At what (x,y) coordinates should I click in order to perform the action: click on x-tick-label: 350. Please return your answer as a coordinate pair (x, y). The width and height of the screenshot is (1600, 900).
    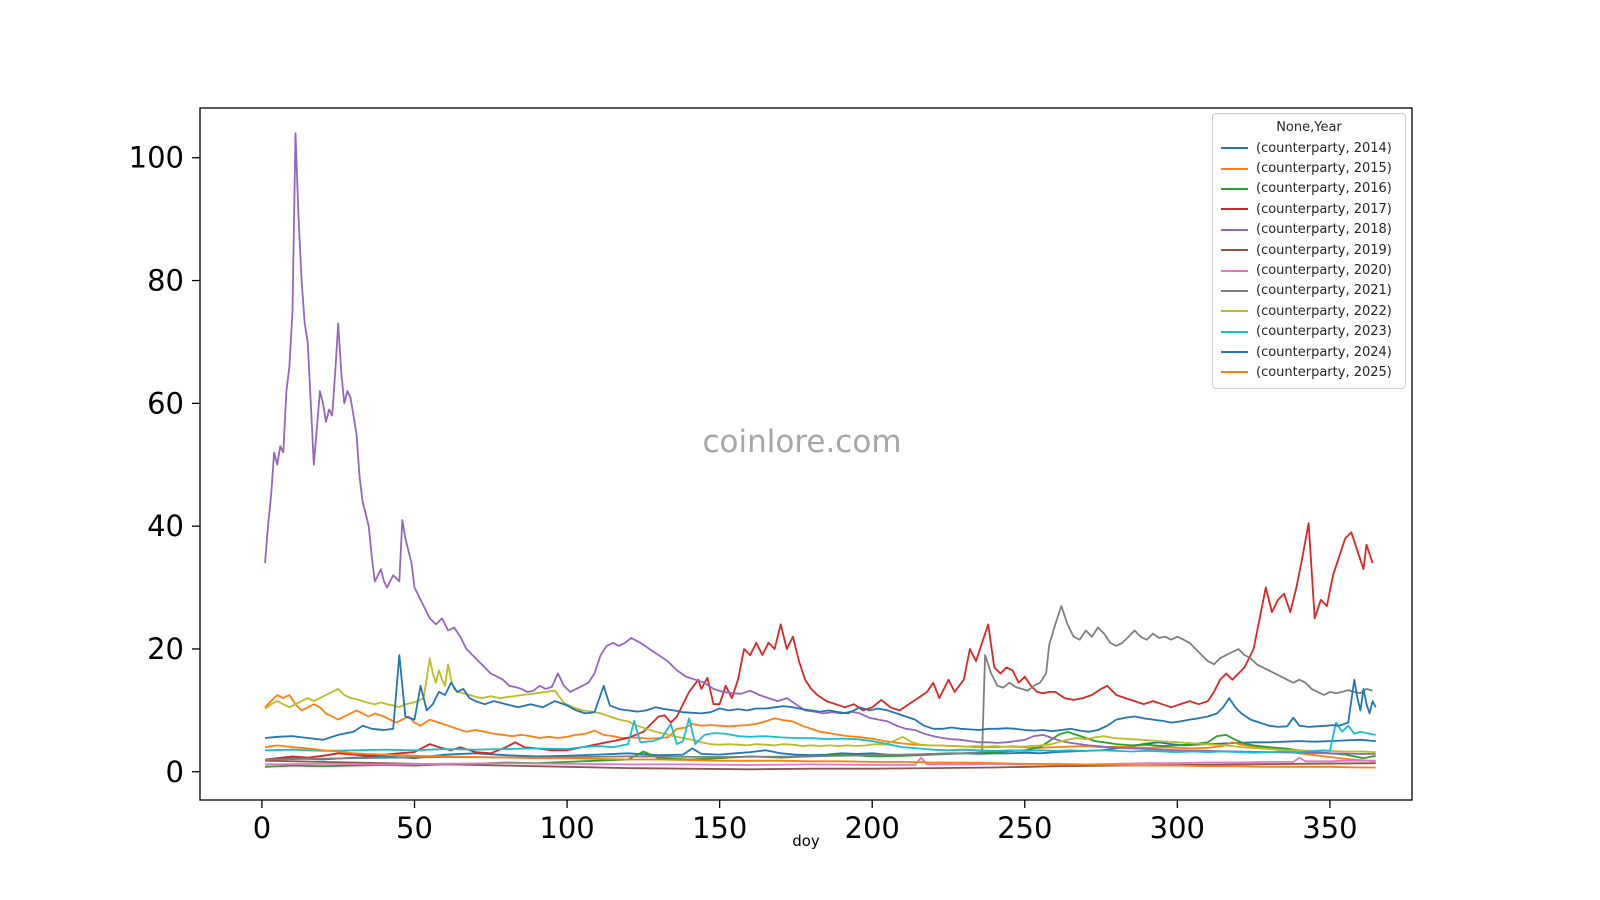
    Looking at the image, I should click on (1329, 828).